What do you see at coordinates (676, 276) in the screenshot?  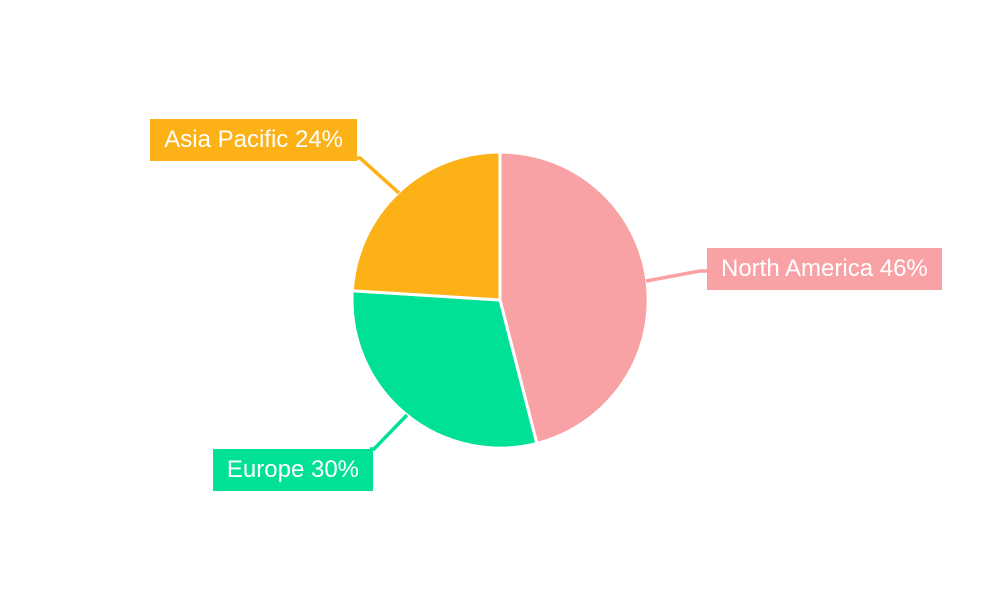 I see `leader-line-north-america` at bounding box center [676, 276].